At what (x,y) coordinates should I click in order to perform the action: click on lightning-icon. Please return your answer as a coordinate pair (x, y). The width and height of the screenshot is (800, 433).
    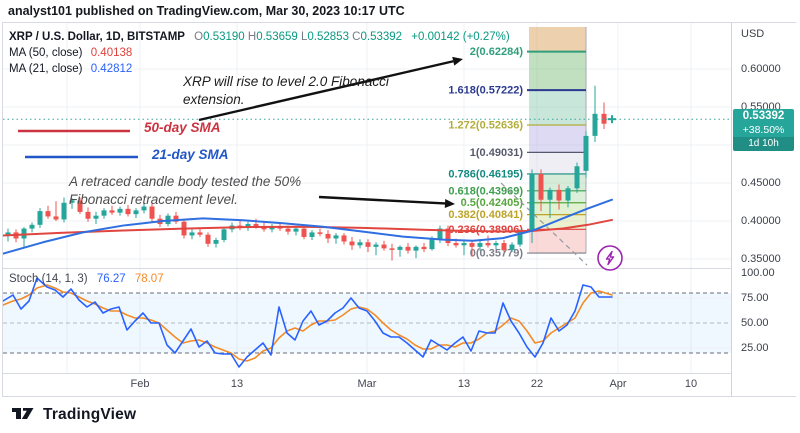
    Looking at the image, I should click on (610, 258).